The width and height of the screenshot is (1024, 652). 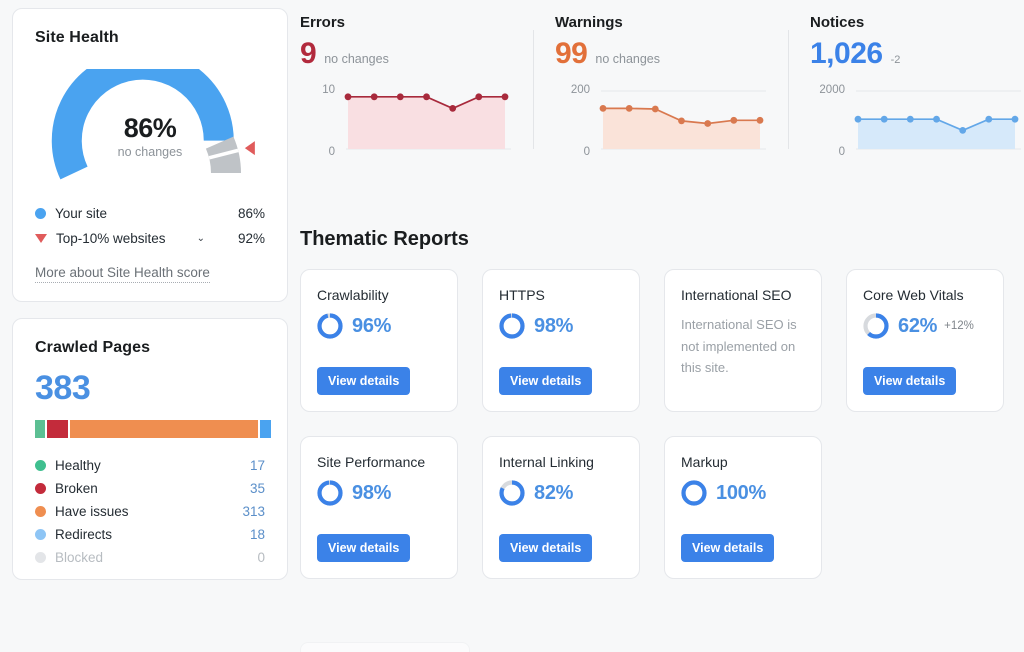 What do you see at coordinates (522, 295) in the screenshot?
I see `thematic-card-label: HTTPS` at bounding box center [522, 295].